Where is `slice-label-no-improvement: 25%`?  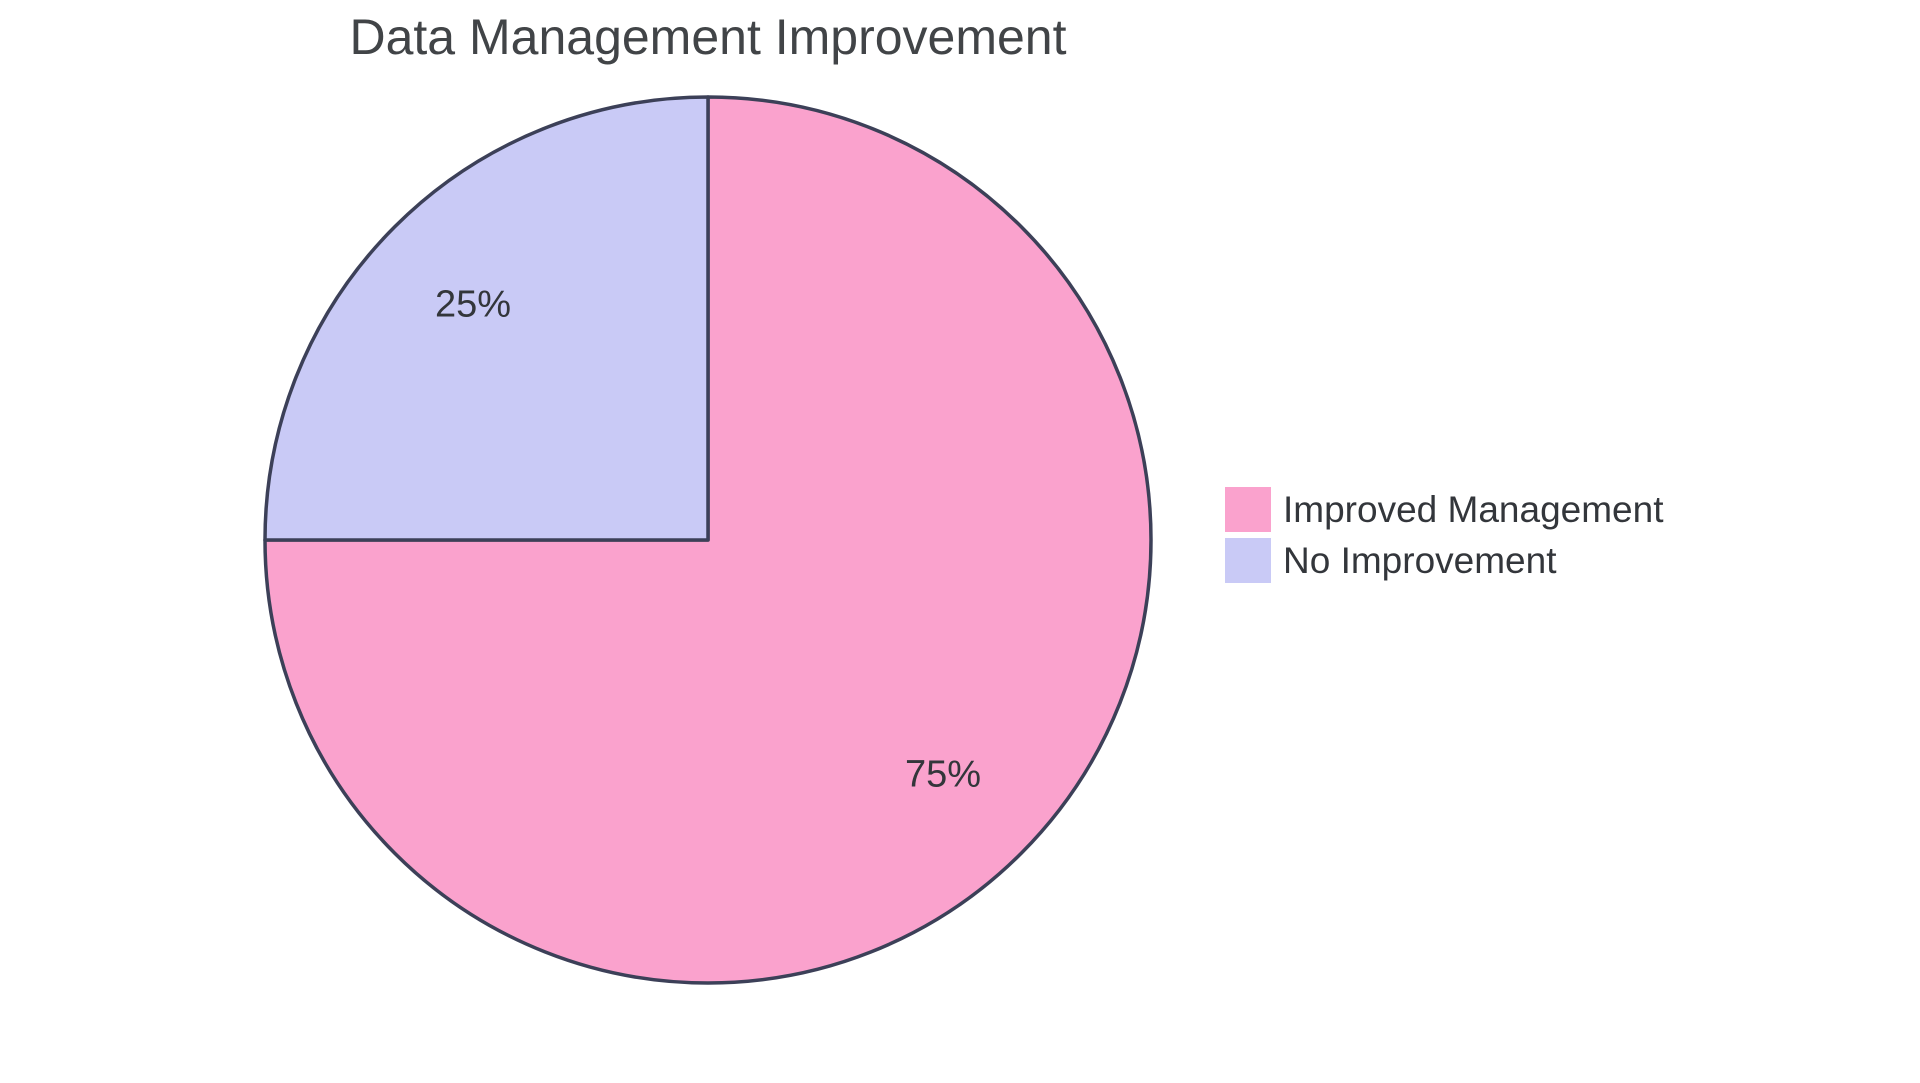 slice-label-no-improvement: 25% is located at coordinates (473, 304).